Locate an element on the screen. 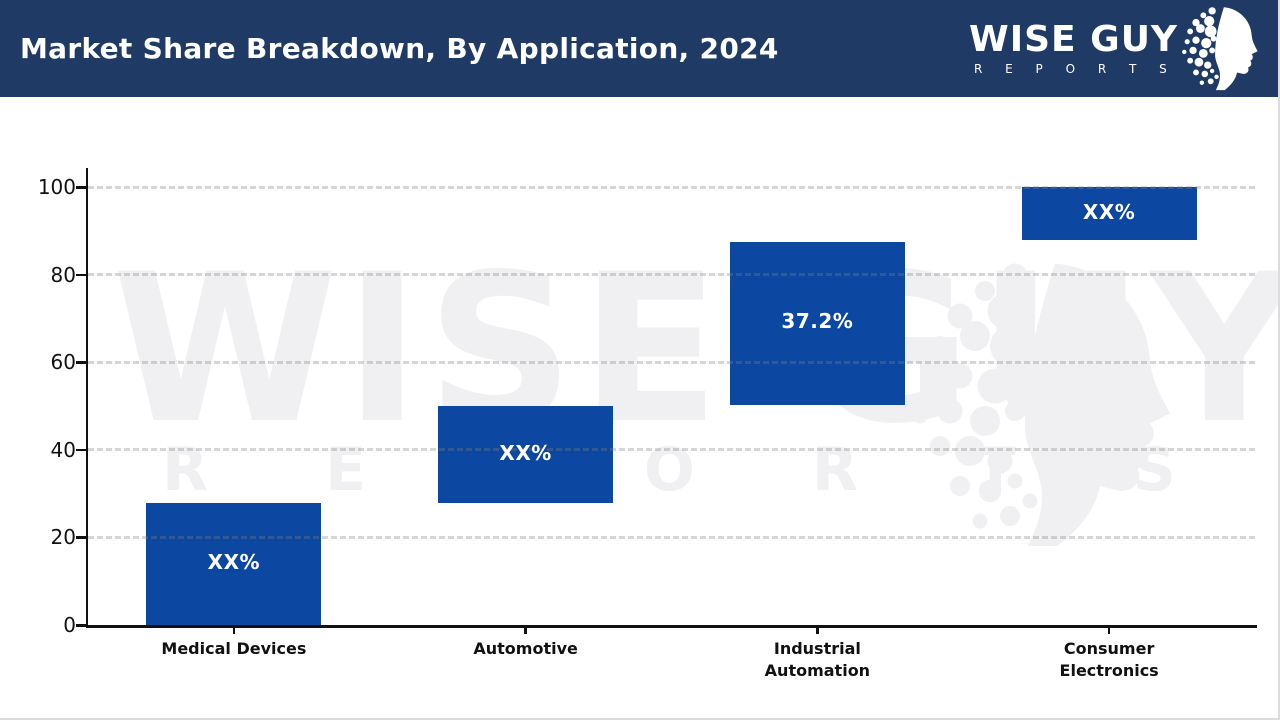 The width and height of the screenshot is (1280, 720). watermark-head-icon is located at coordinates (1035, 406).